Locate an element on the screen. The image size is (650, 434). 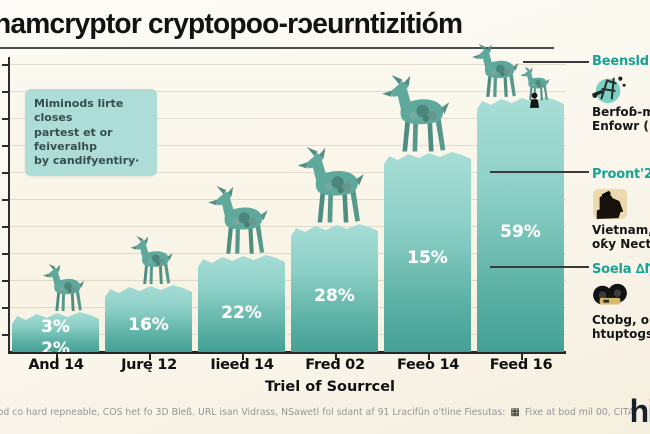
footer-logo-icon: ▦ is located at coordinates (515, 412).